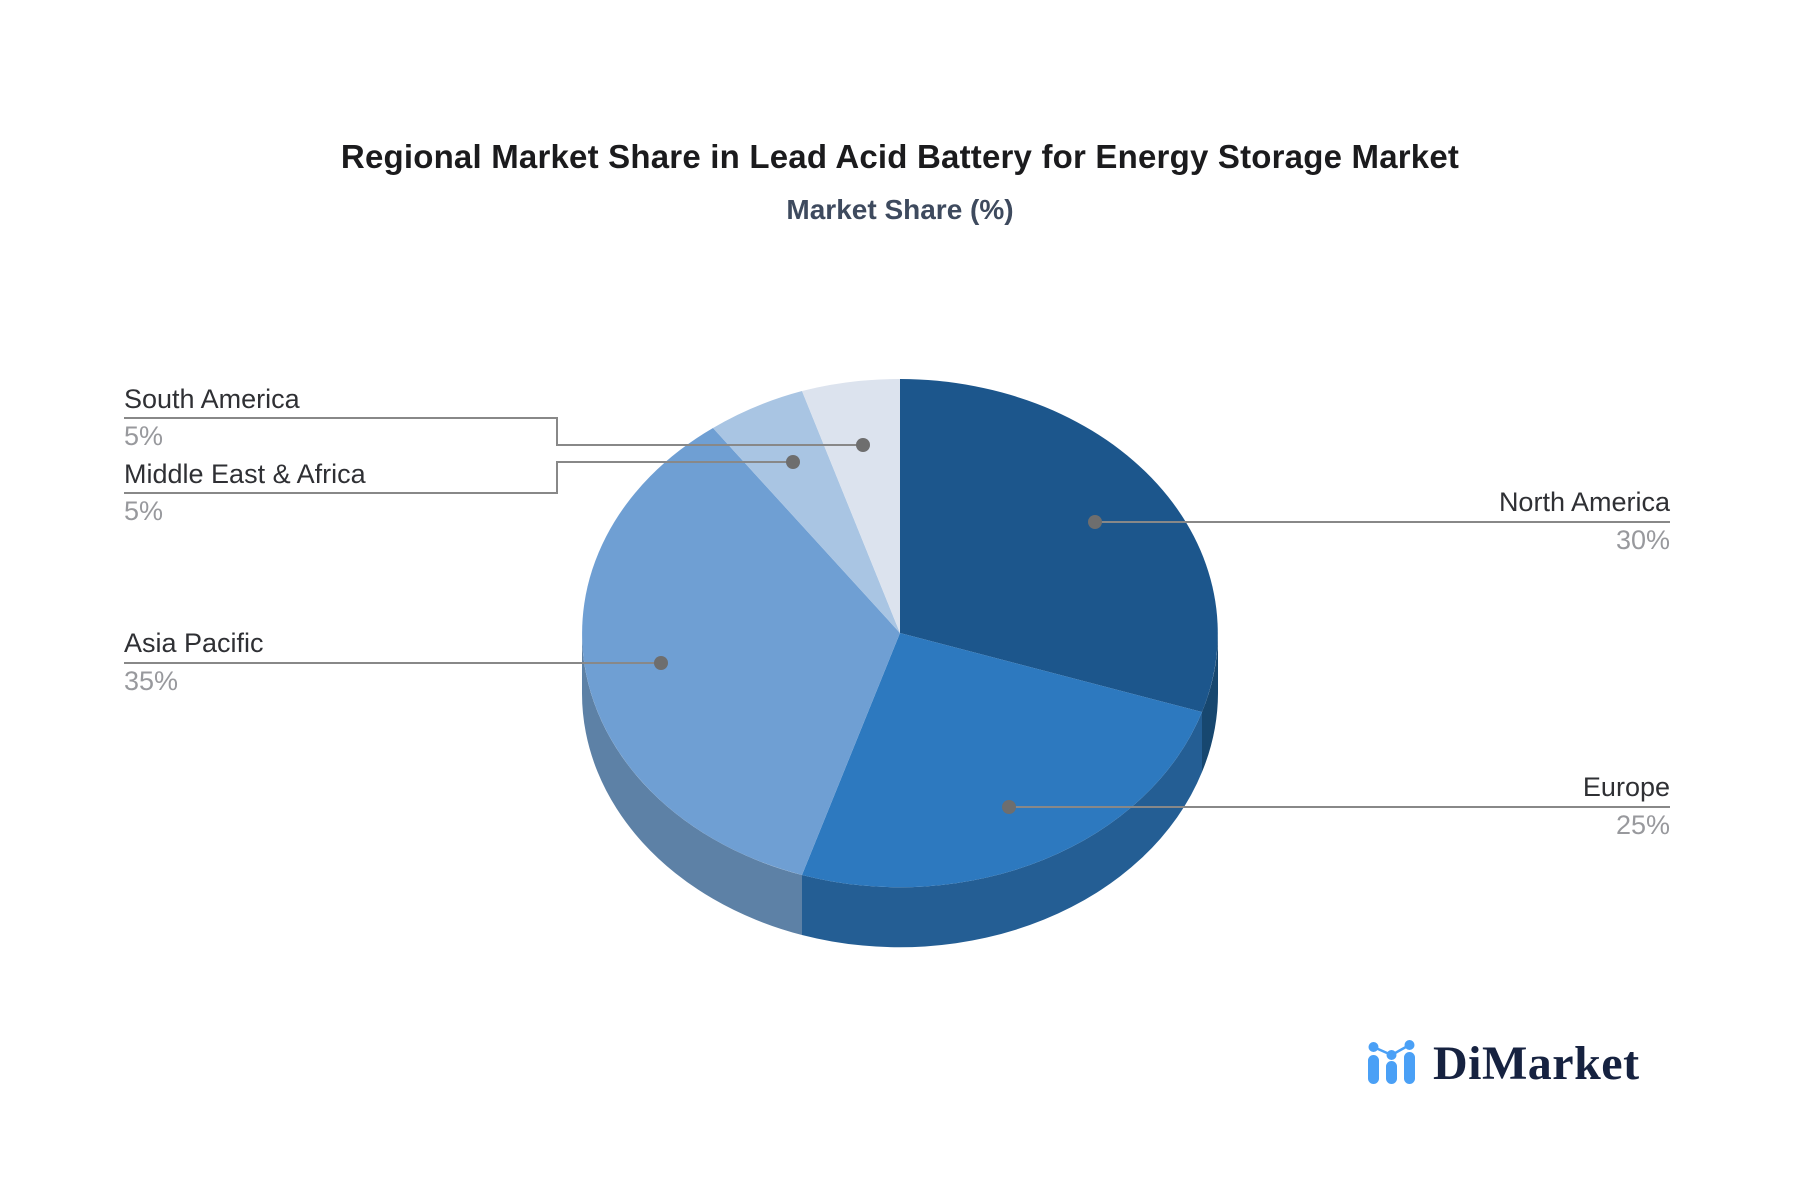 The image size is (1800, 1196). I want to click on label-asia-pacific: Asia Pacific, so click(194, 643).